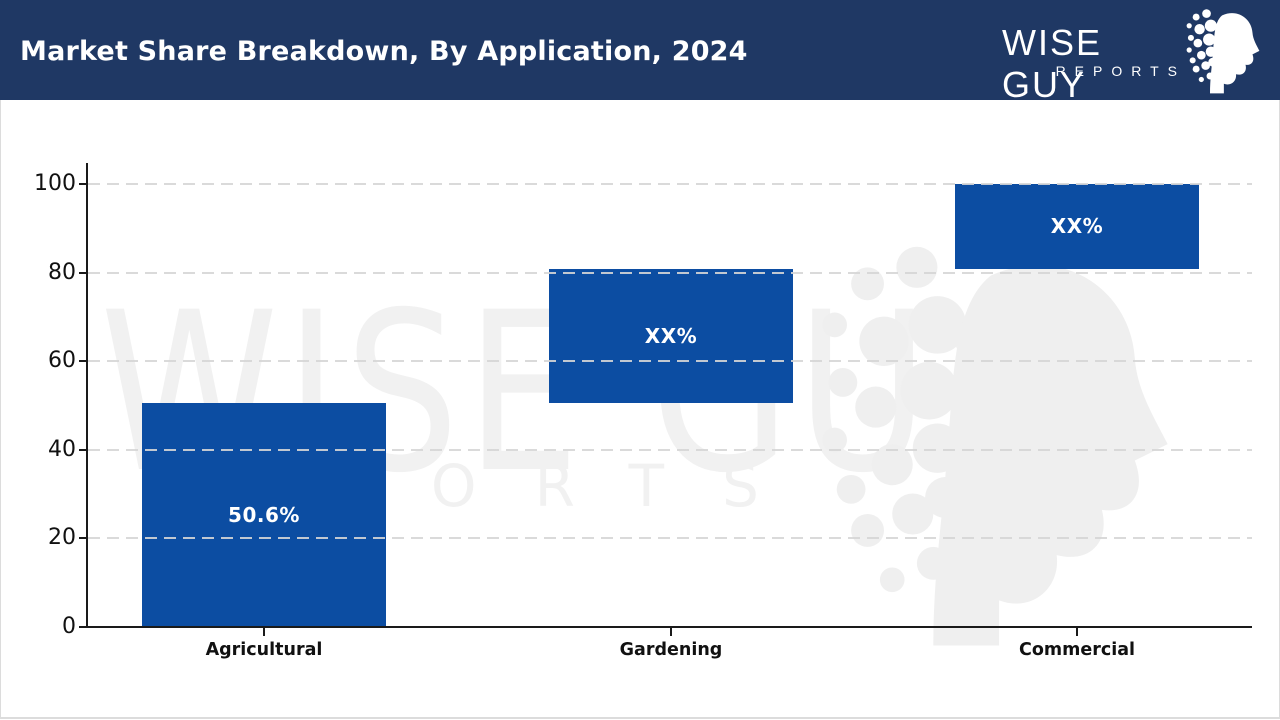  What do you see at coordinates (264, 649) in the screenshot?
I see `x-tick-label-agricultural: Agricultural` at bounding box center [264, 649].